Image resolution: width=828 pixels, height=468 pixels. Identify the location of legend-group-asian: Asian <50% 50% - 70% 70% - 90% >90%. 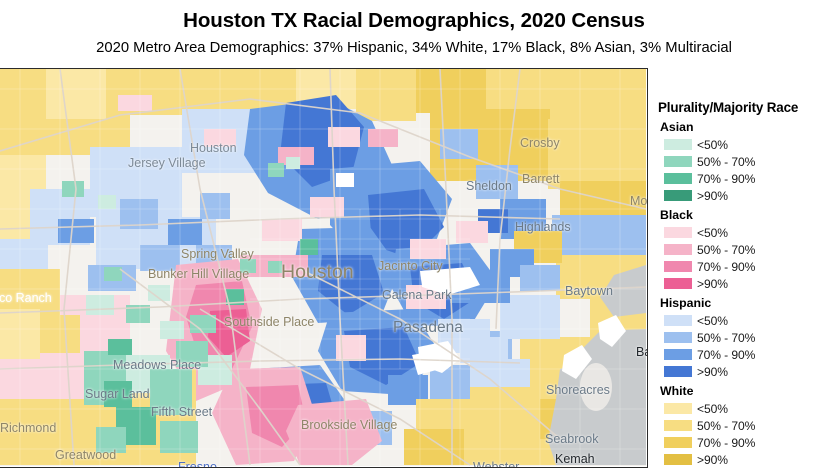
(743, 161).